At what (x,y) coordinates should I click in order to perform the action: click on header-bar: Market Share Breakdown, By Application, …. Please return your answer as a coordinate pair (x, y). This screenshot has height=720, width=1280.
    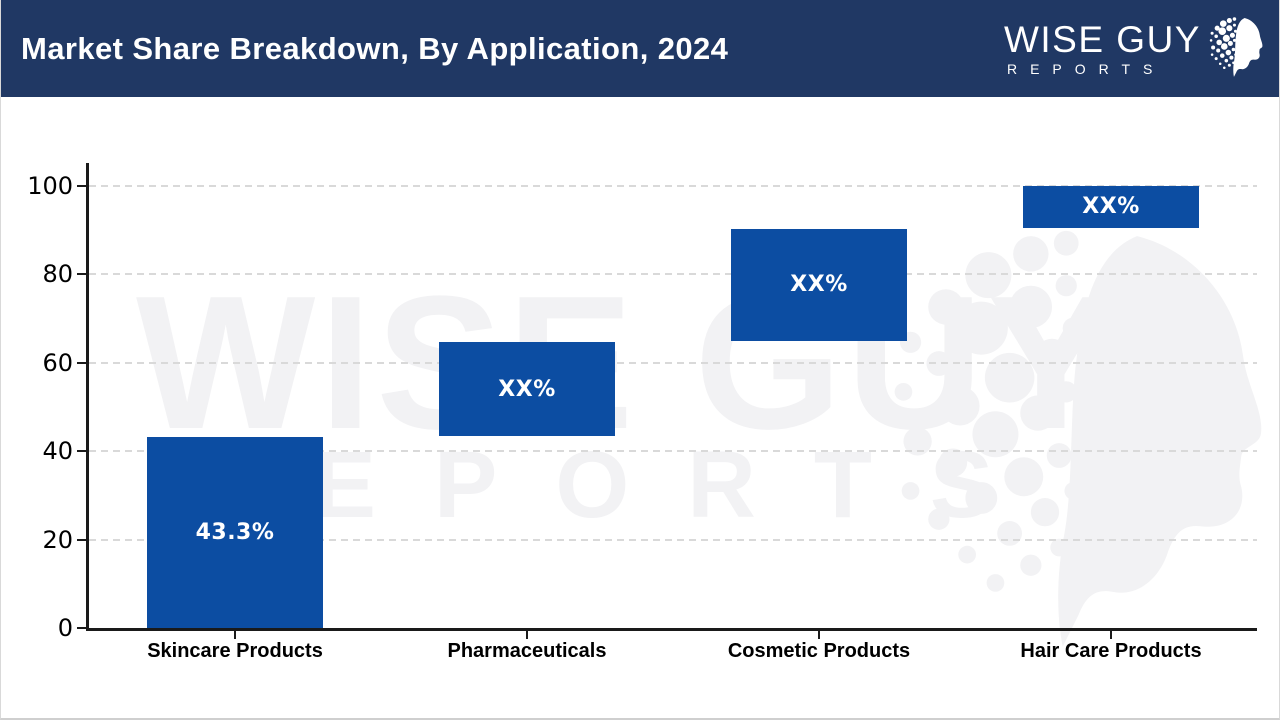
    Looking at the image, I should click on (640, 48).